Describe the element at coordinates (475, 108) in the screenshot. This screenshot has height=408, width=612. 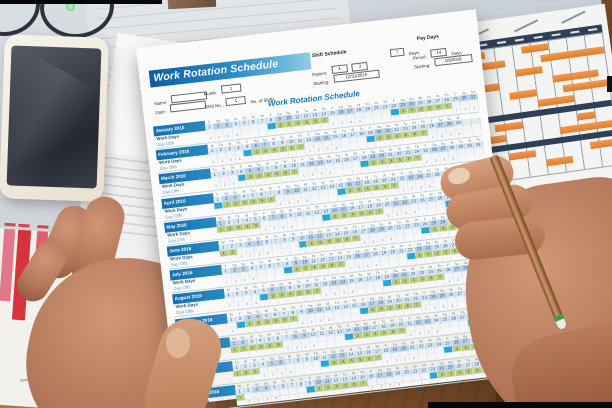
I see `off-day-cell: 3` at that location.